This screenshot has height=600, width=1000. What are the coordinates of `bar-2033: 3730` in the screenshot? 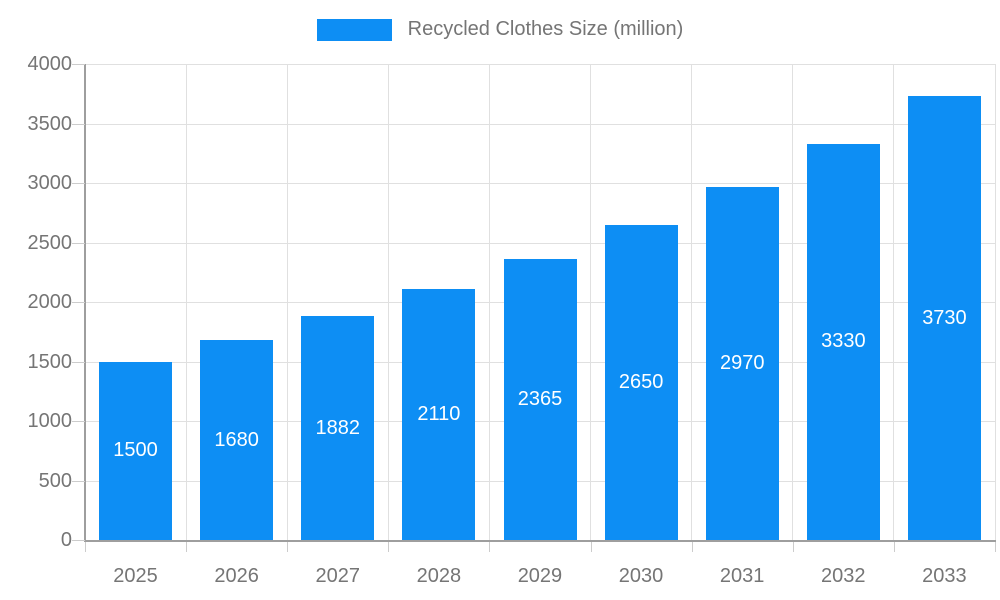 It's located at (944, 318).